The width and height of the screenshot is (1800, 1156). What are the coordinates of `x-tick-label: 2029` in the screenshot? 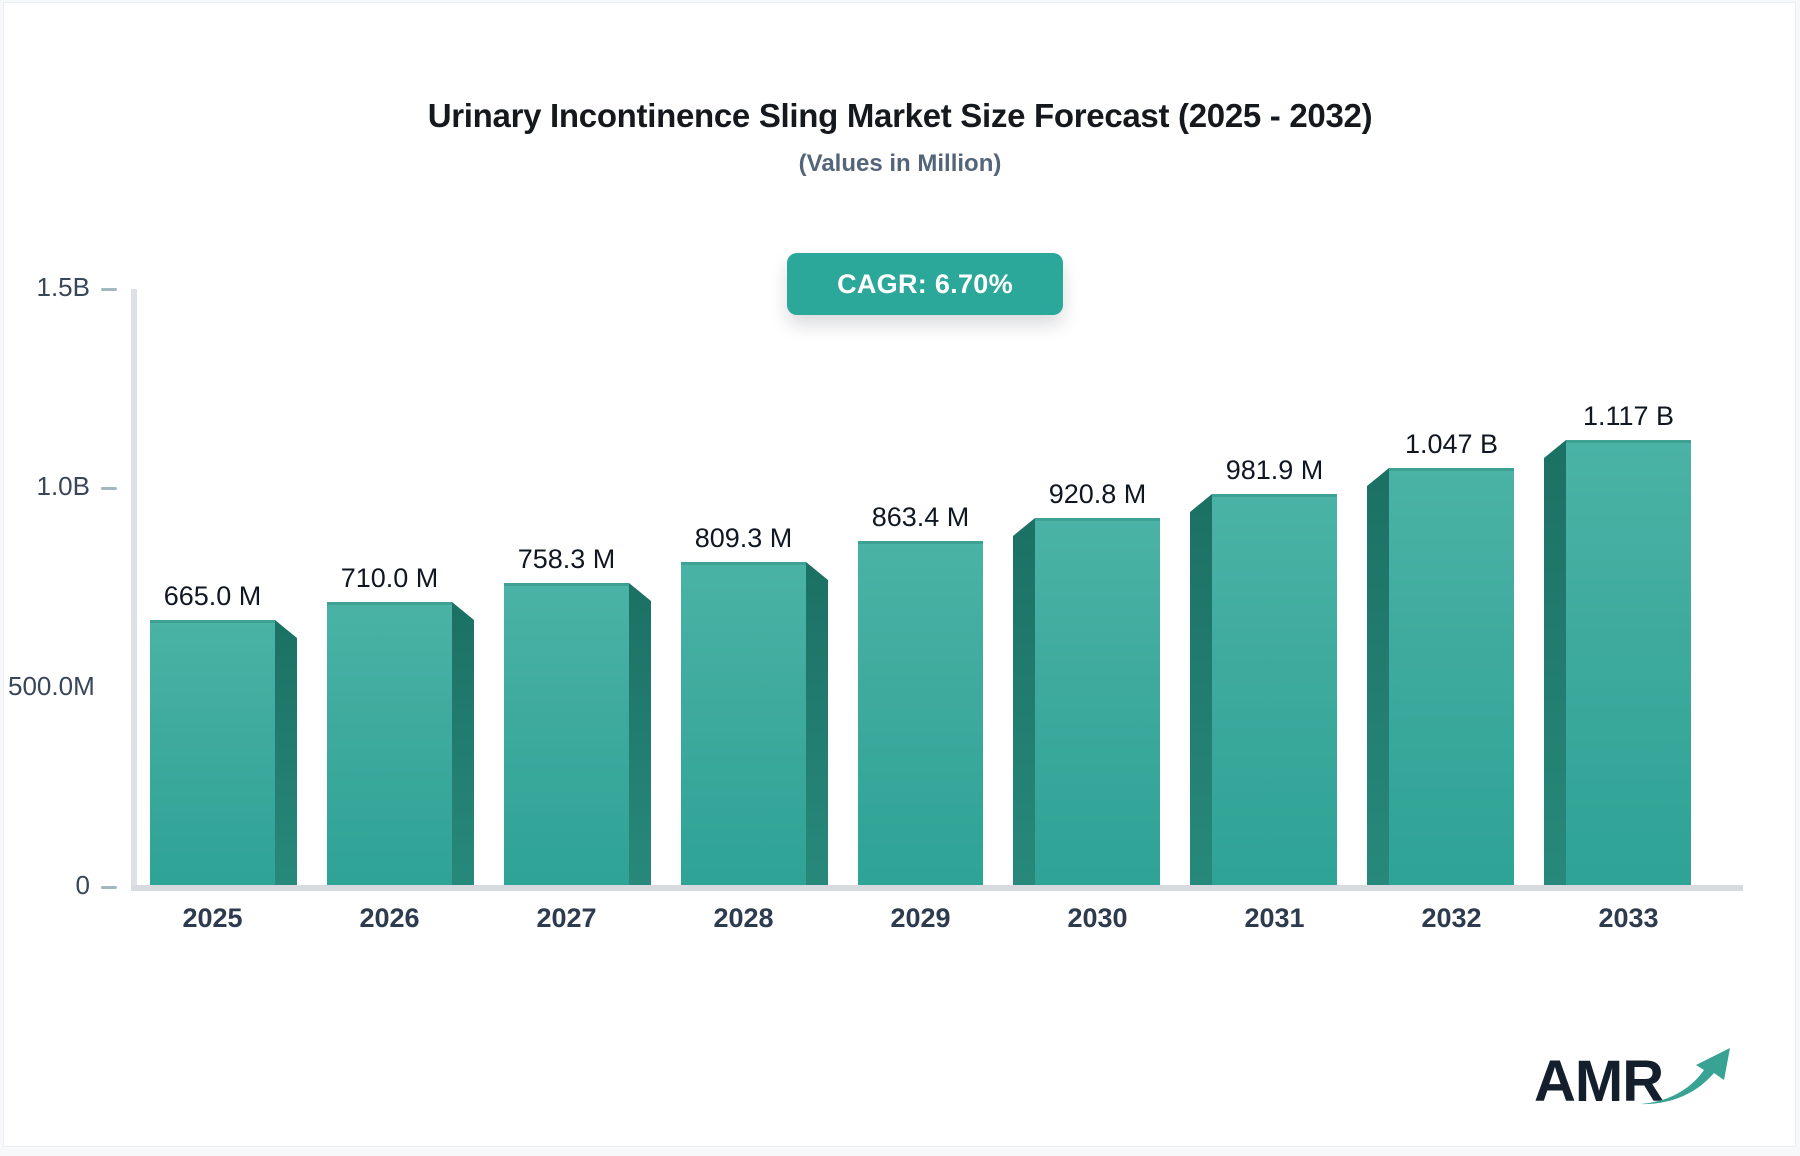 It's located at (920, 918).